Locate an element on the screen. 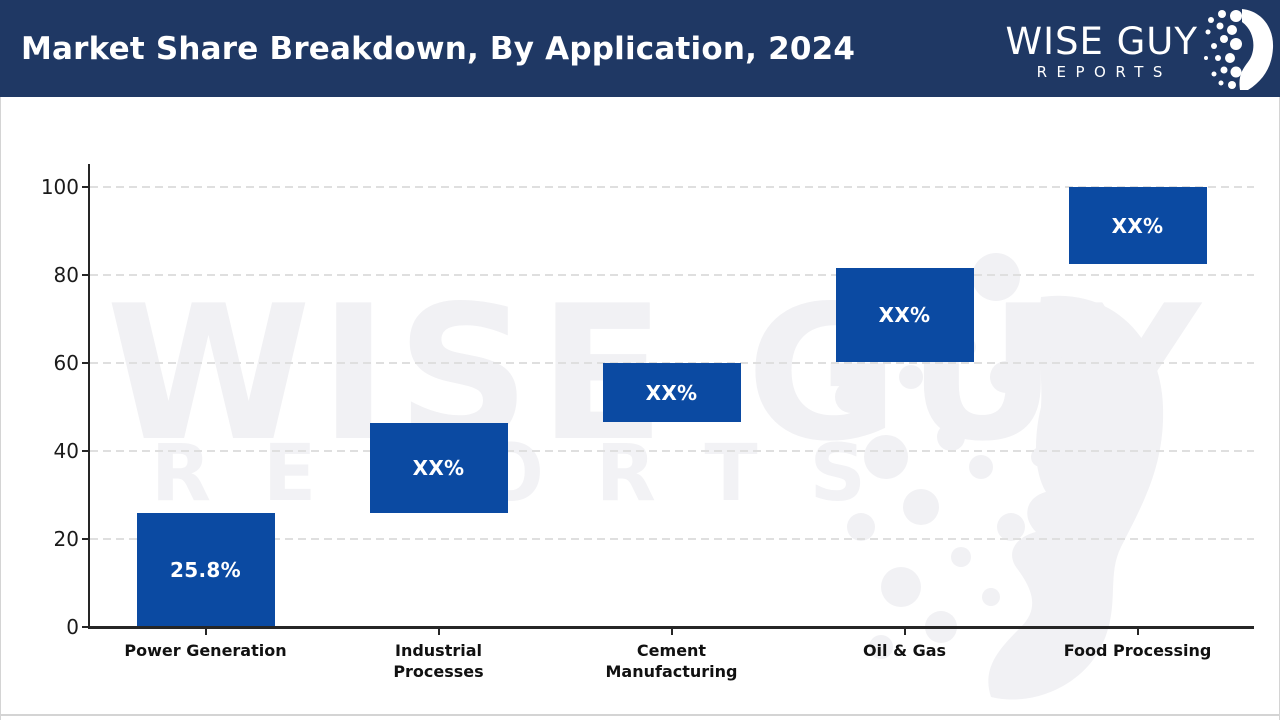 The height and width of the screenshot is (720, 1280). bottom-border is located at coordinates (640, 715).